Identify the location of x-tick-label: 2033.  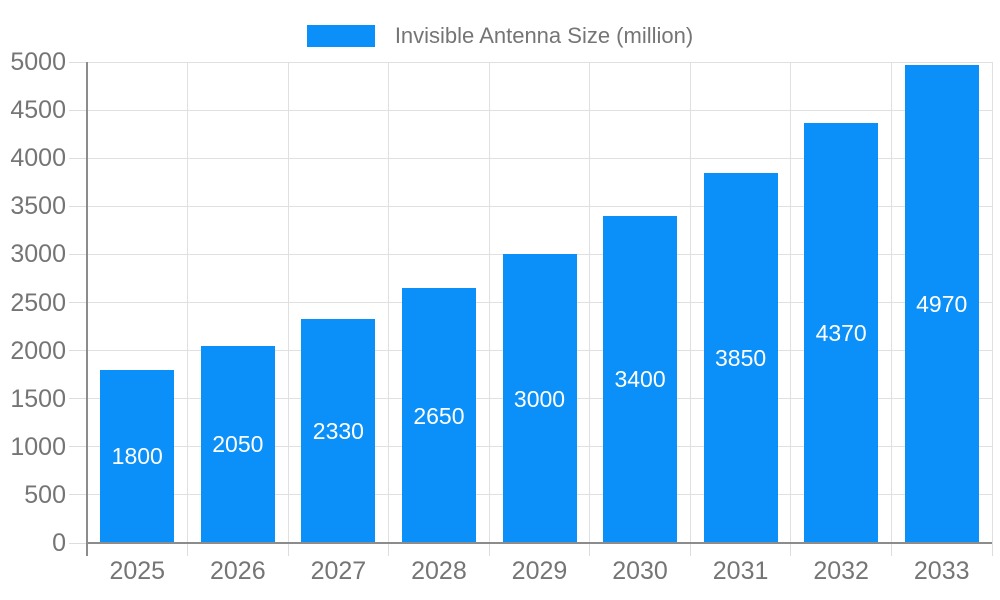
(941, 571).